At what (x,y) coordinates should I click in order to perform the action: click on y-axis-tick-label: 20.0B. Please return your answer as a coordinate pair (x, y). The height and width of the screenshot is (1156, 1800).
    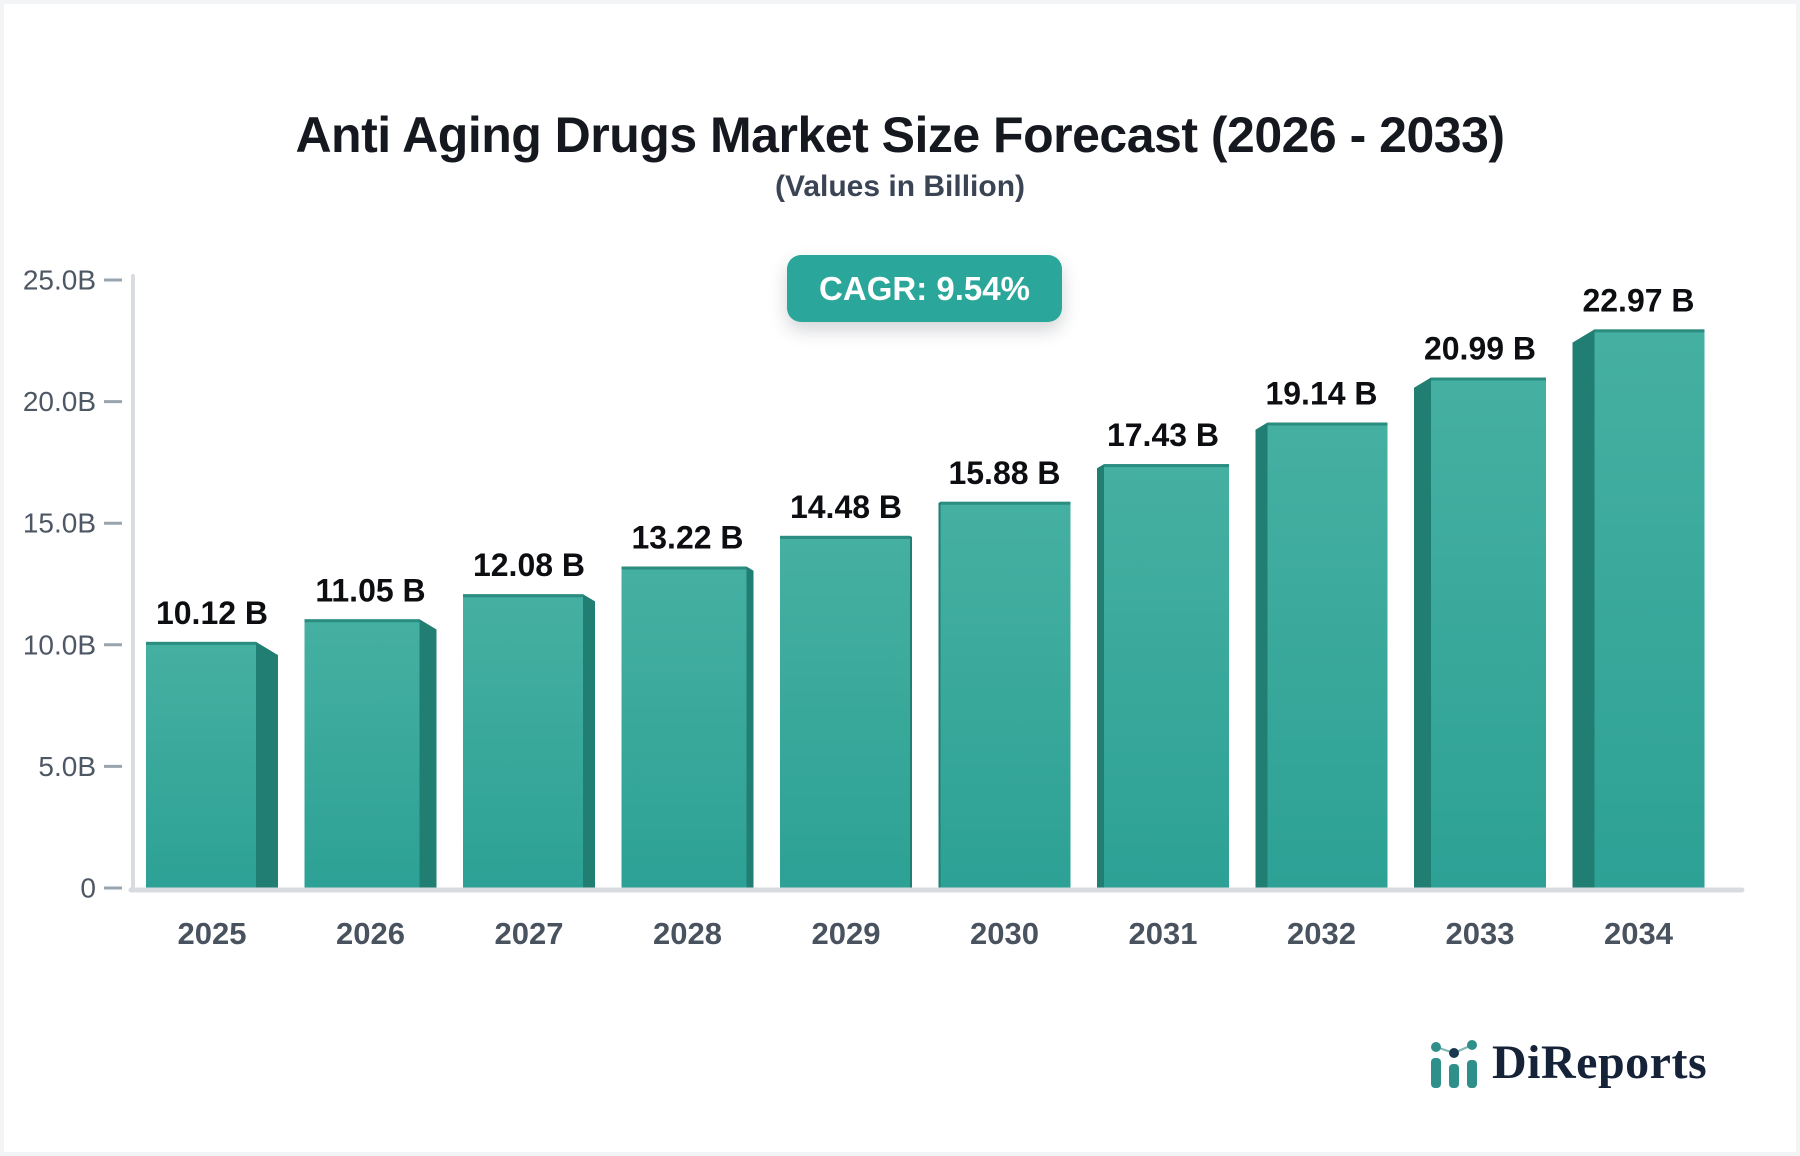
    Looking at the image, I should click on (59, 401).